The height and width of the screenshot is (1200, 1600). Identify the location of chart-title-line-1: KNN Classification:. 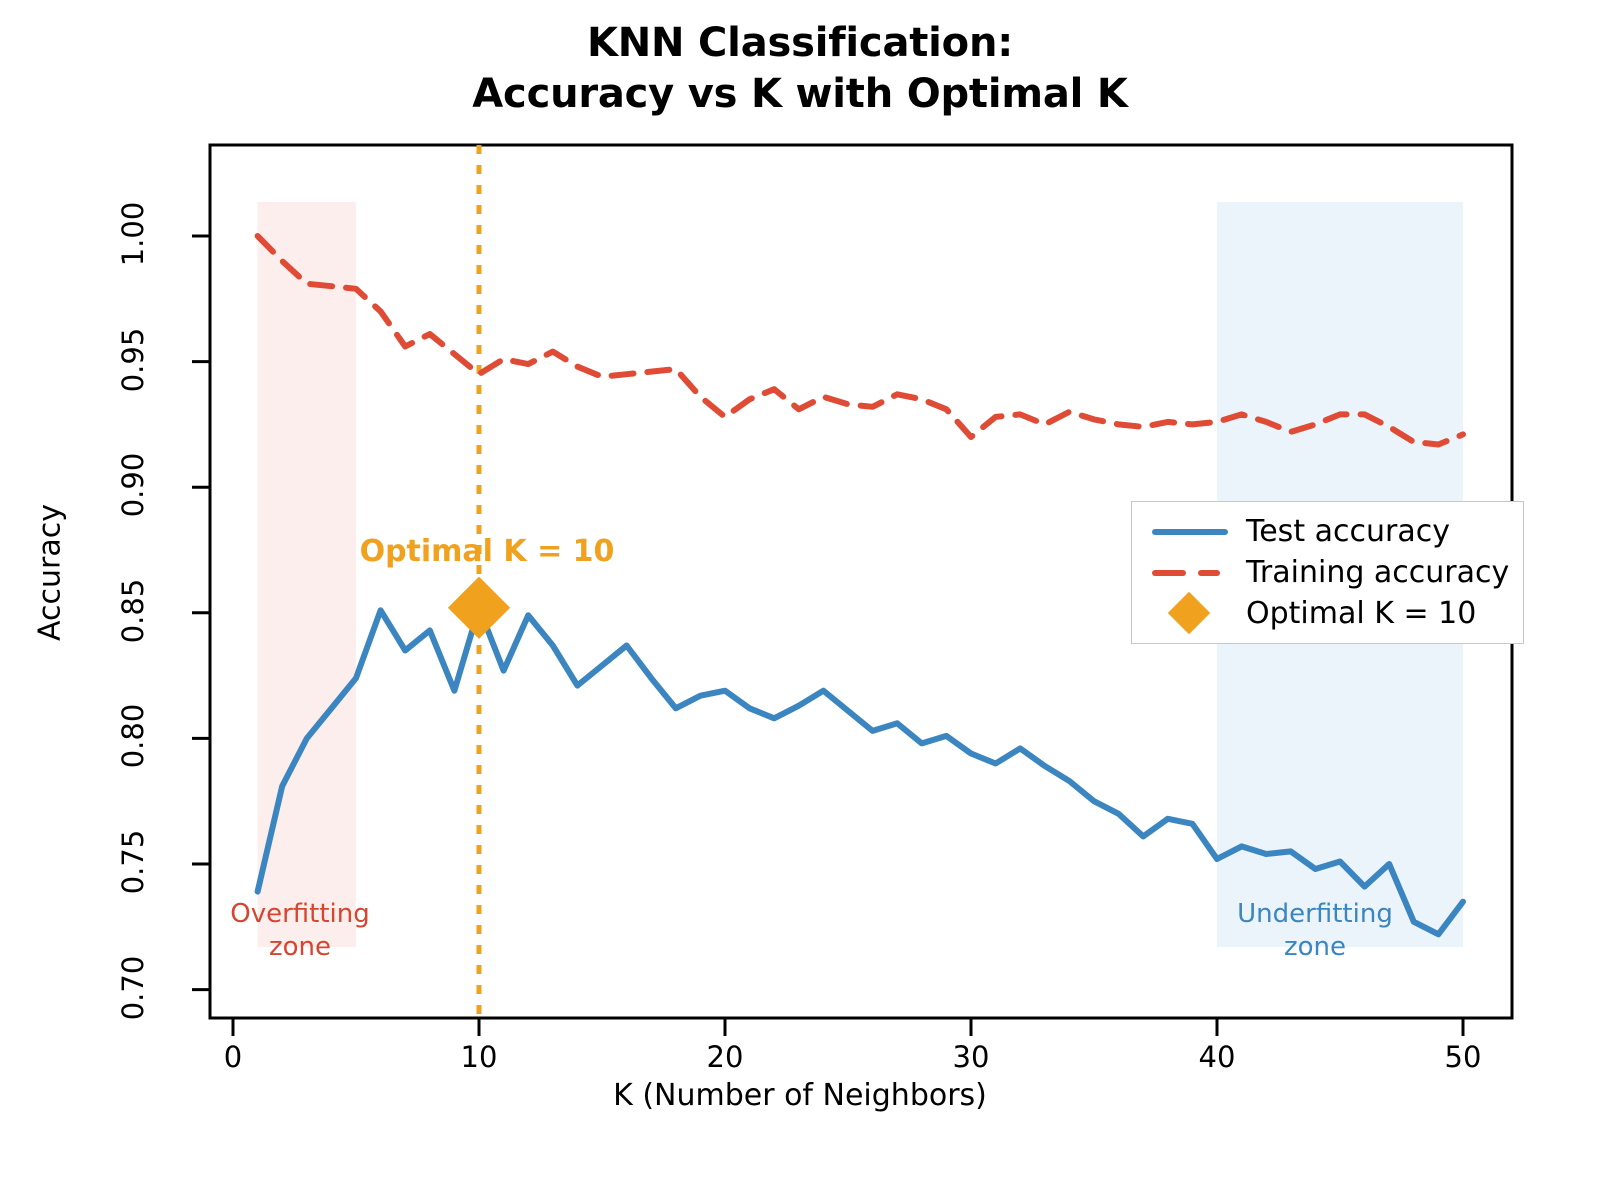
(800, 43).